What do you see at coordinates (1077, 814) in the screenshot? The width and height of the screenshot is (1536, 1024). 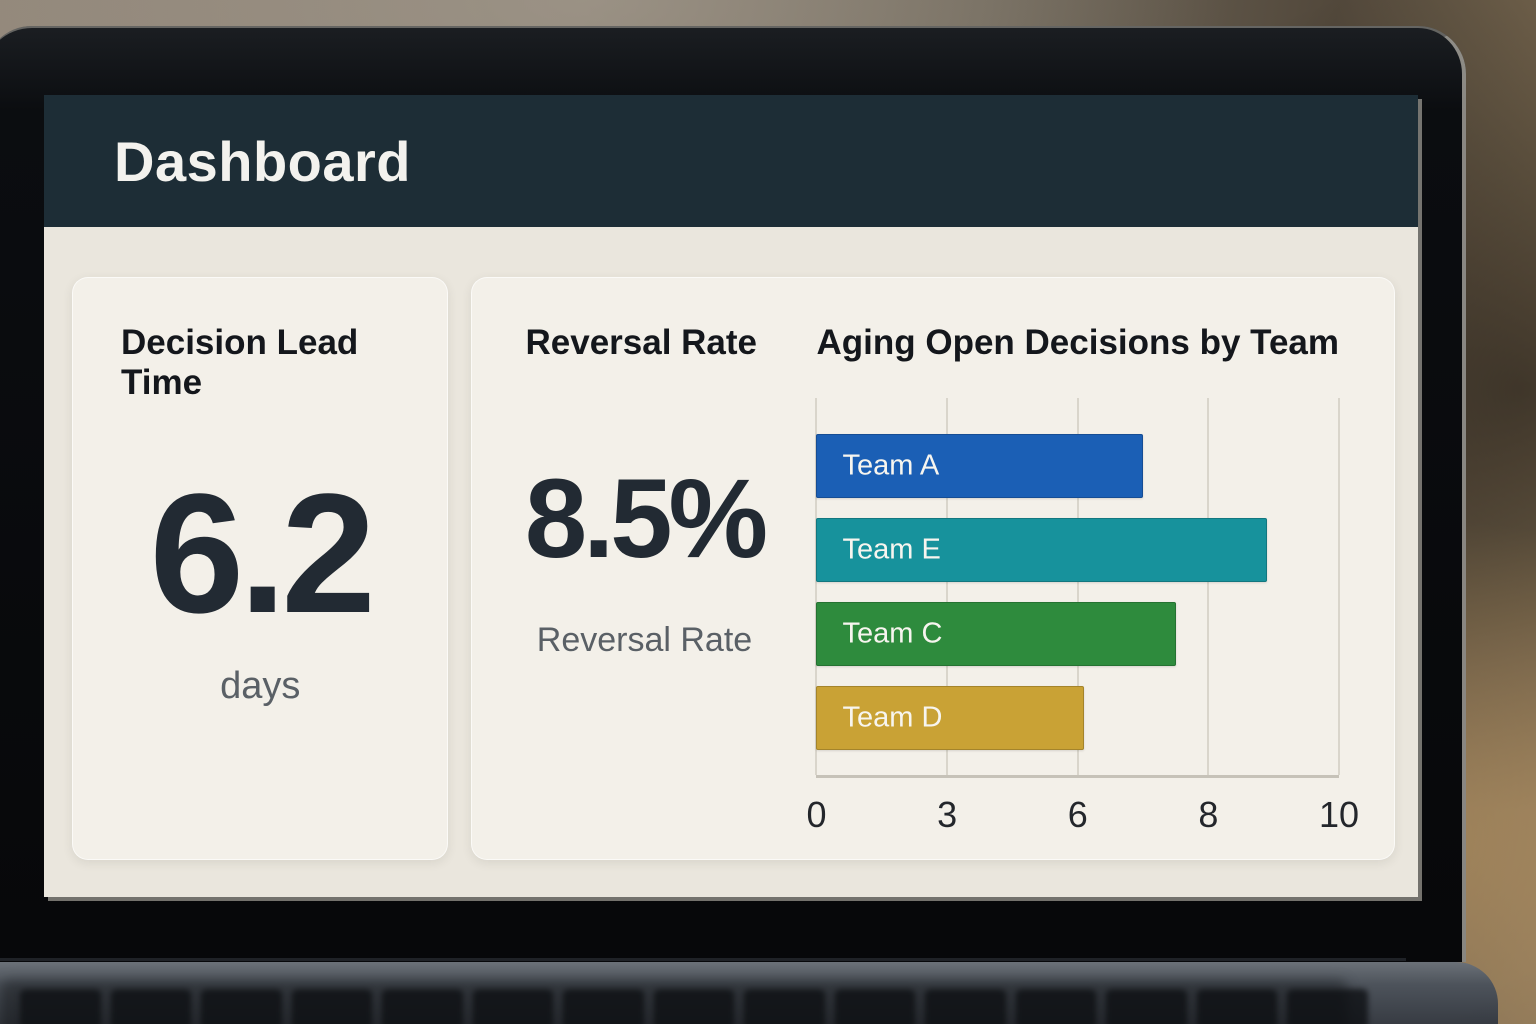 I see `x-tick-label: 6` at bounding box center [1077, 814].